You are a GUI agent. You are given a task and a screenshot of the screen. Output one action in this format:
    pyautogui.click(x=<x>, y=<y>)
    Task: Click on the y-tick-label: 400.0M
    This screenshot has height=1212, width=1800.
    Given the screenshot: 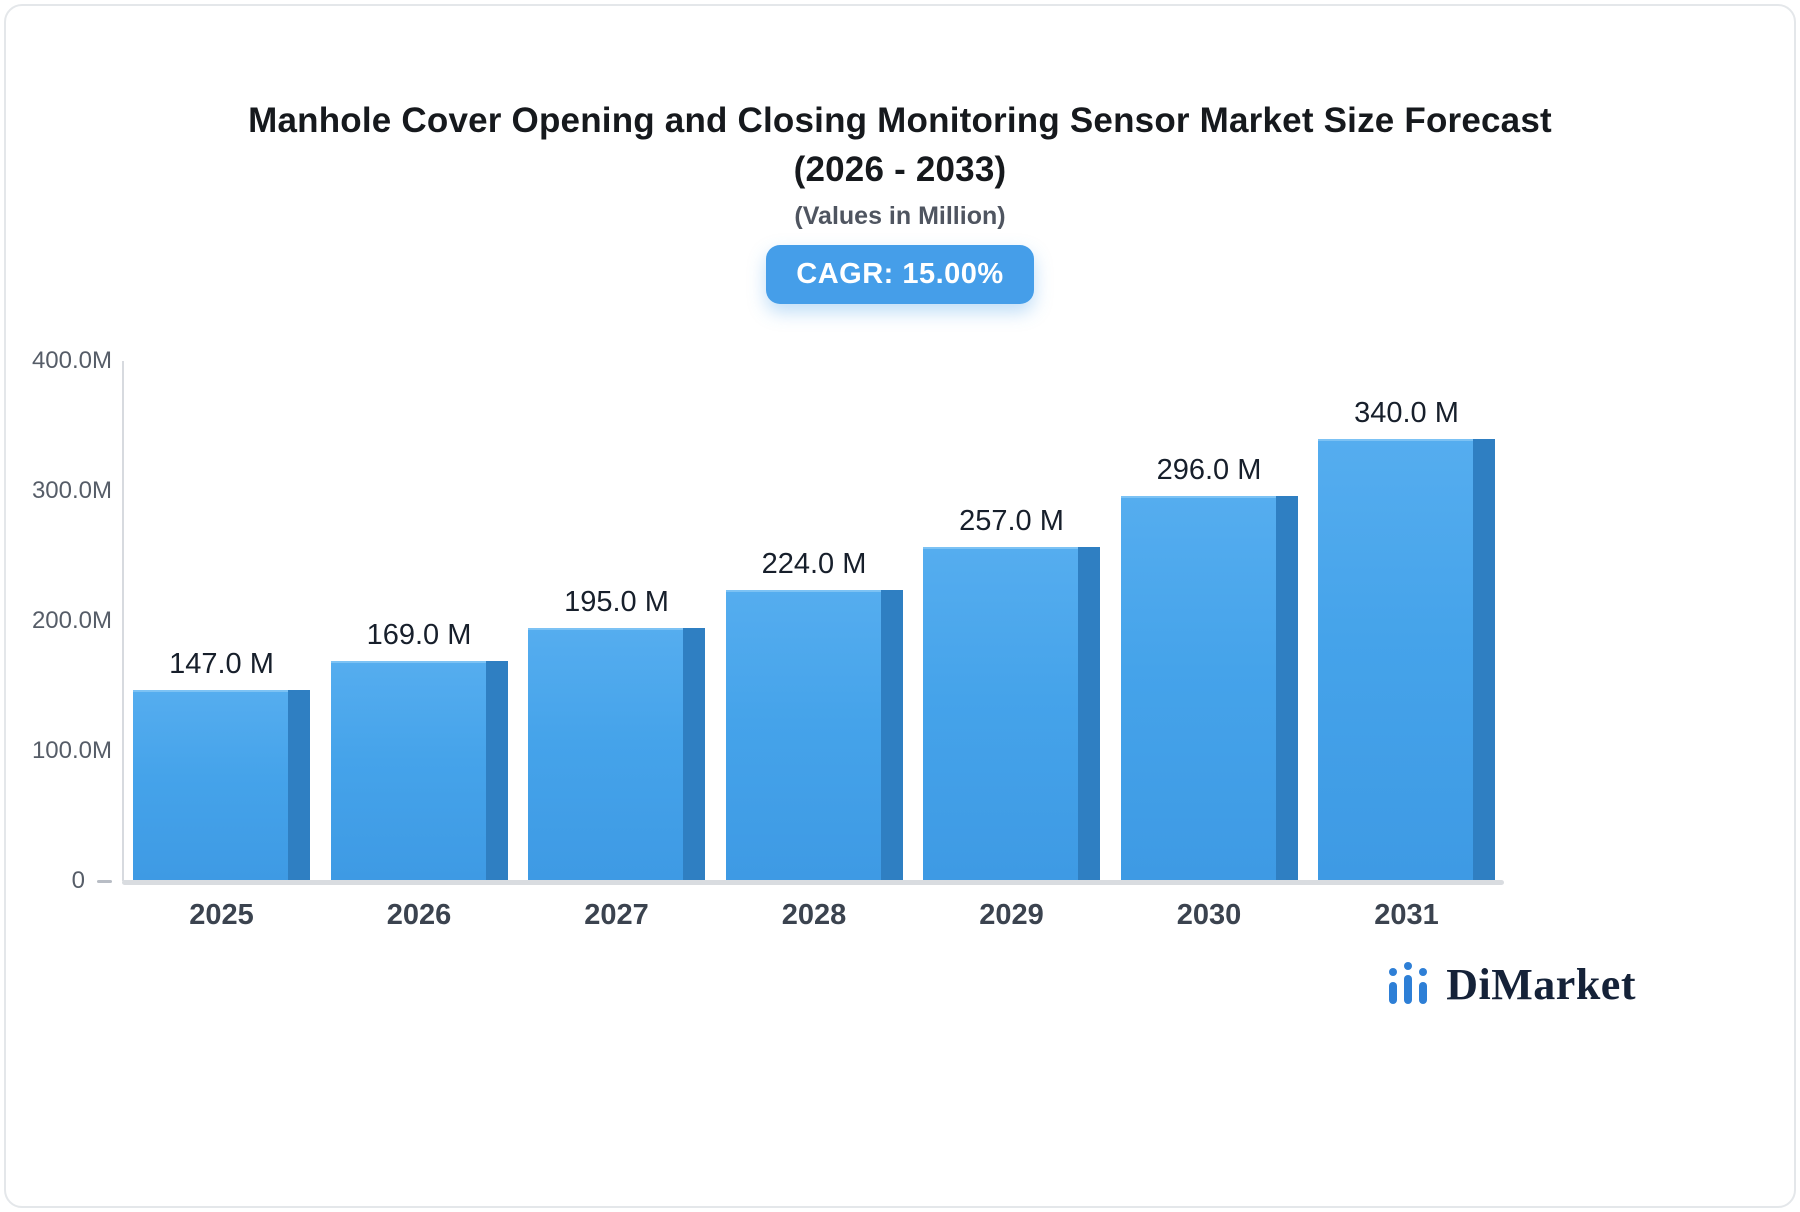 What is the action you would take?
    pyautogui.click(x=71, y=360)
    